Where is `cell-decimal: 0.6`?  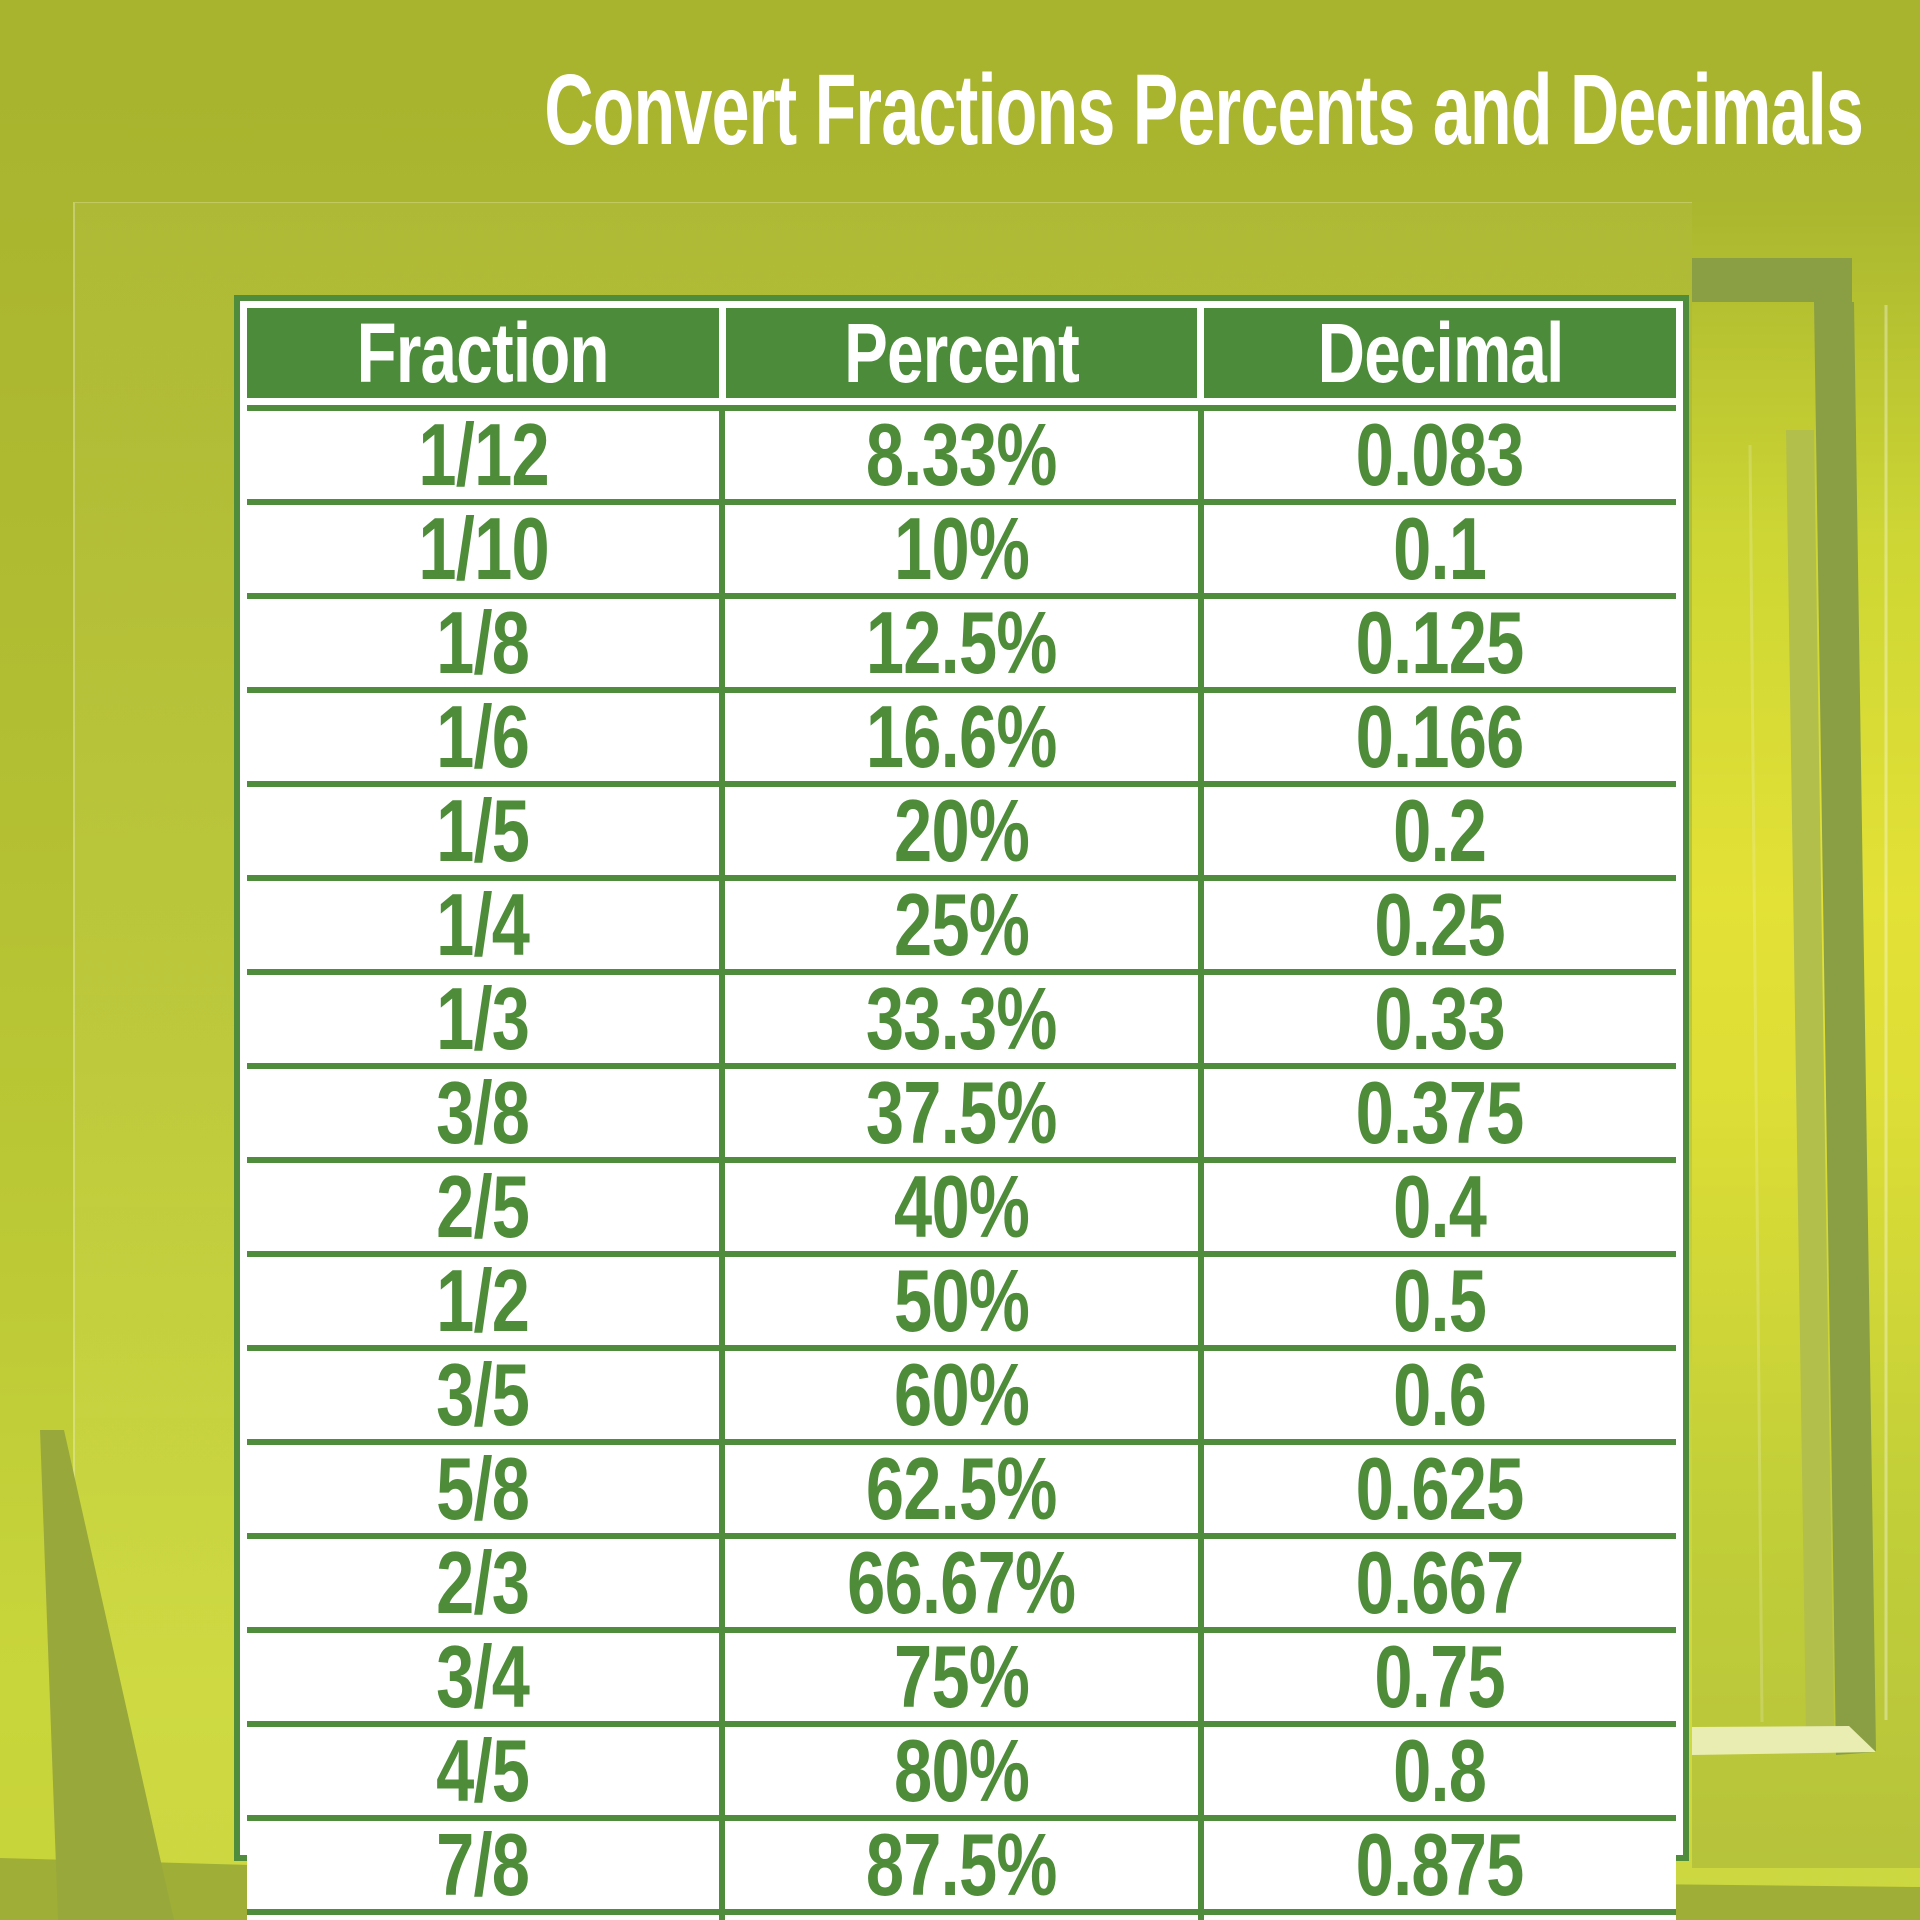
cell-decimal: 0.6 is located at coordinates (1439, 1394).